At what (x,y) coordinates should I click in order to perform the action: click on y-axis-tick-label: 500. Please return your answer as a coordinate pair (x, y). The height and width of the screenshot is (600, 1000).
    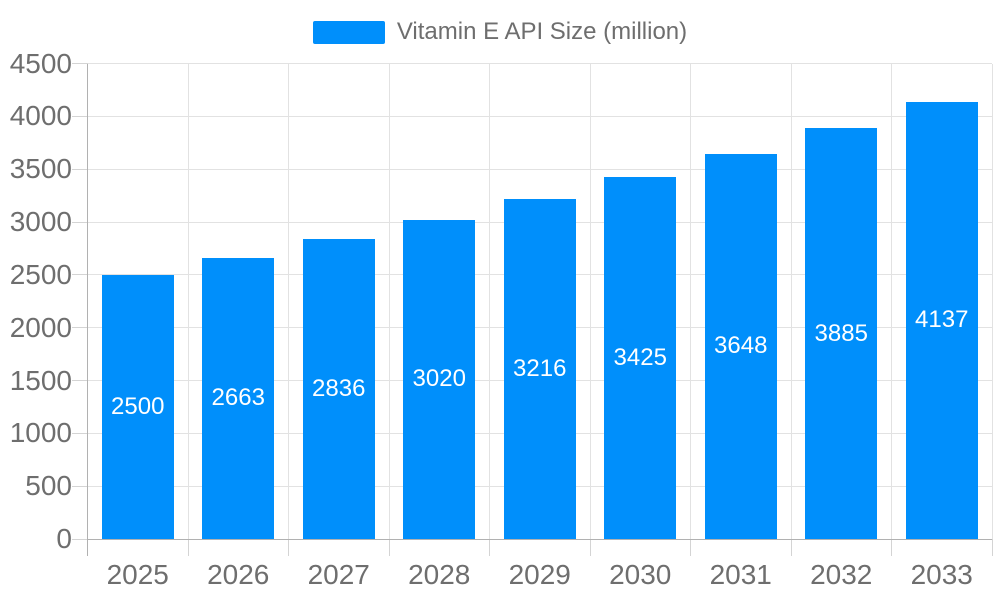
    Looking at the image, I should click on (48, 486).